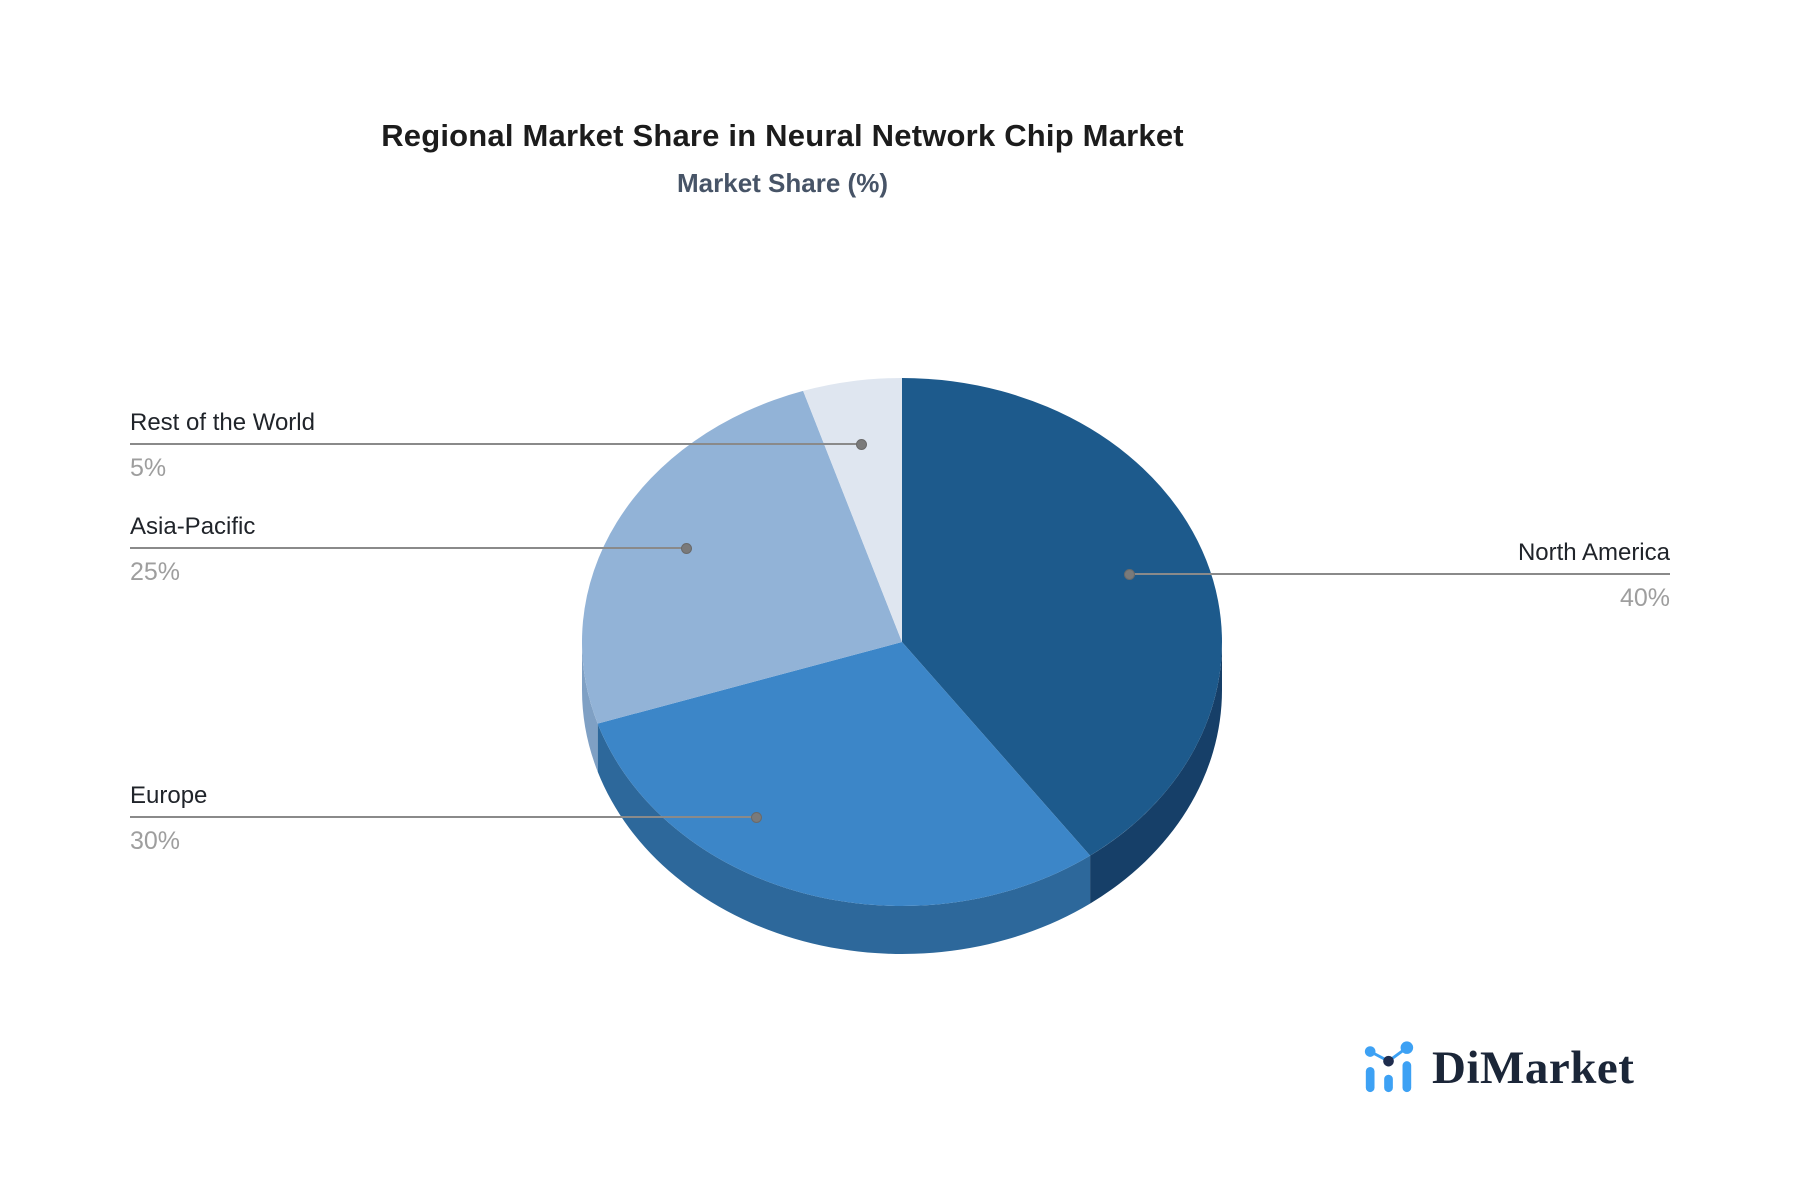 This screenshot has height=1196, width=1800. I want to click on slice-label: North America, so click(1593, 552).